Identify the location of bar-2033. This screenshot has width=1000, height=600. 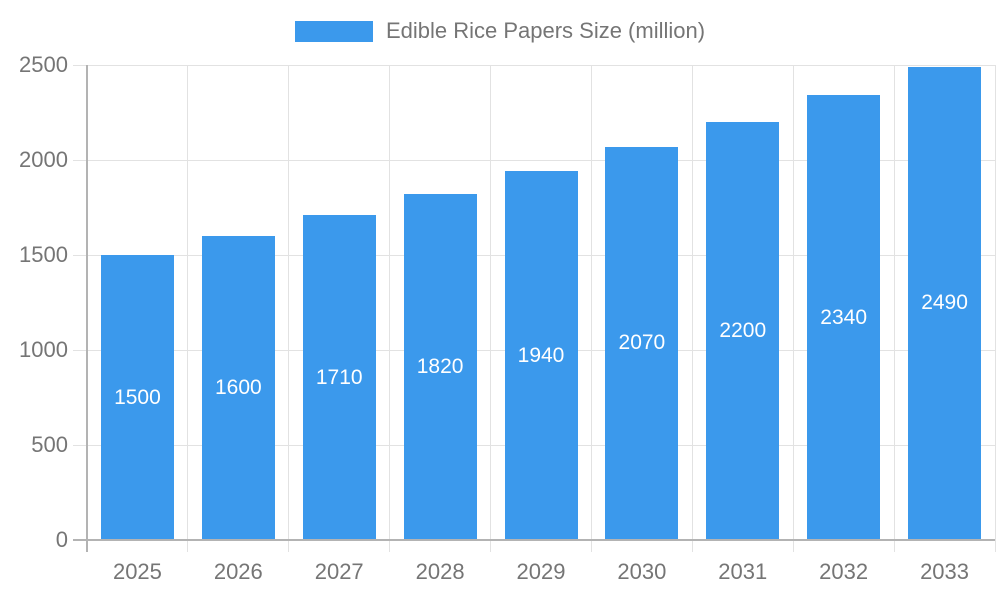
(945, 303).